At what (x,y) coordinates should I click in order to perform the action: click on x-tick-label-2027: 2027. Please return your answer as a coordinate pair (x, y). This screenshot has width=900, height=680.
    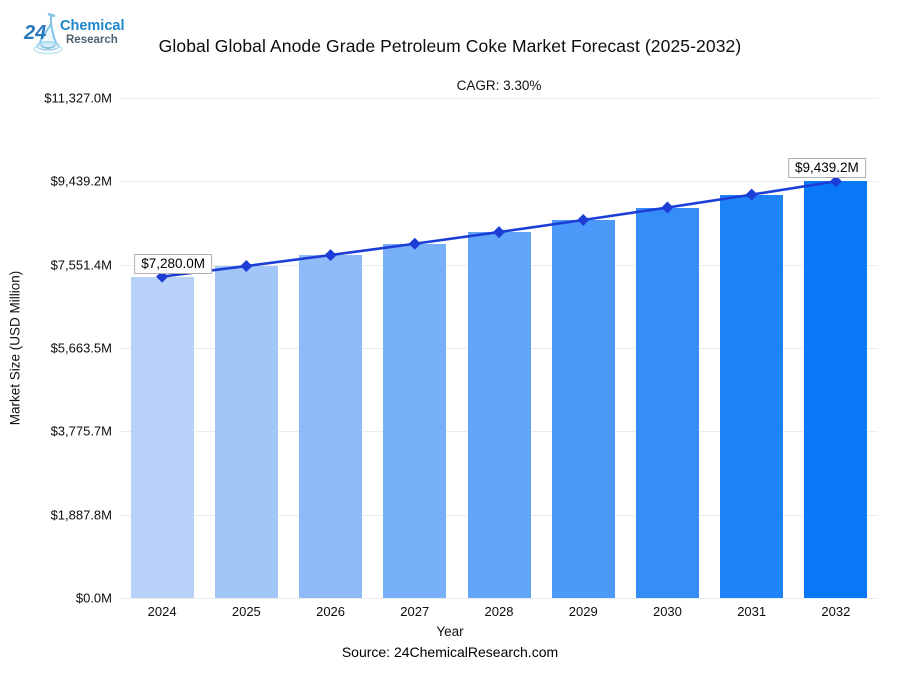
    Looking at the image, I should click on (415, 611).